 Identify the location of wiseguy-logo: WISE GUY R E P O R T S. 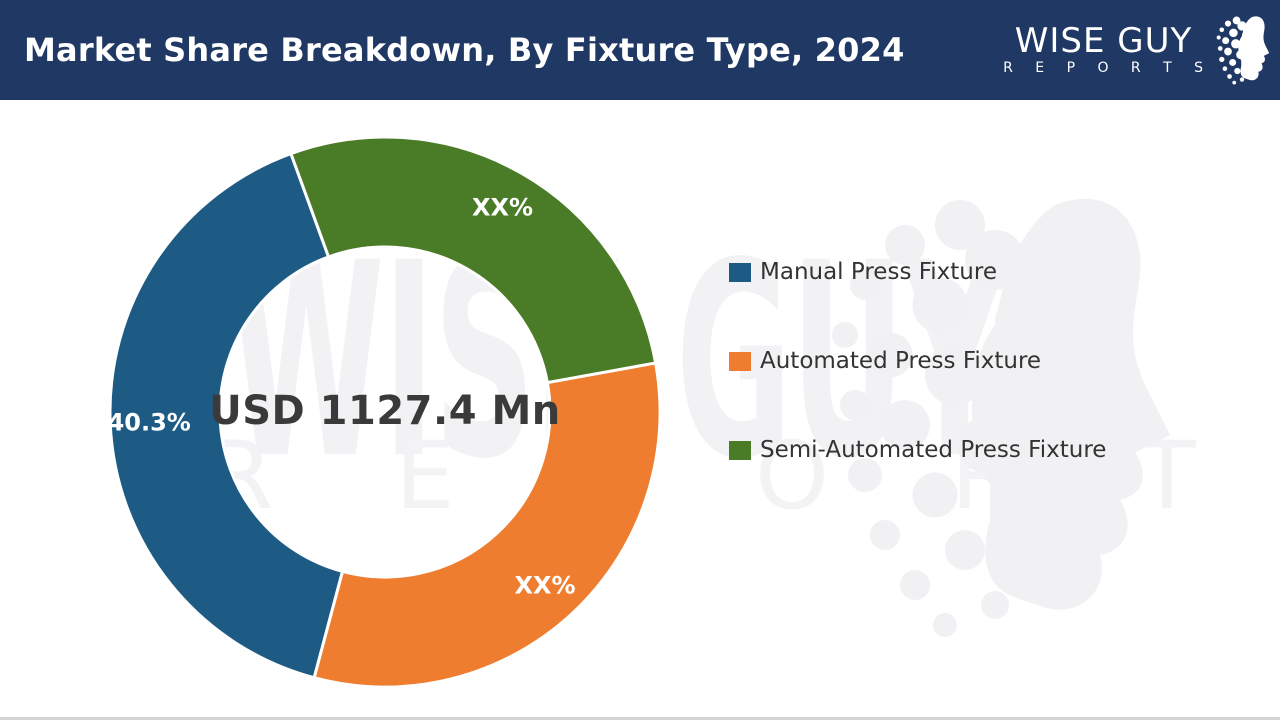
(1132, 50).